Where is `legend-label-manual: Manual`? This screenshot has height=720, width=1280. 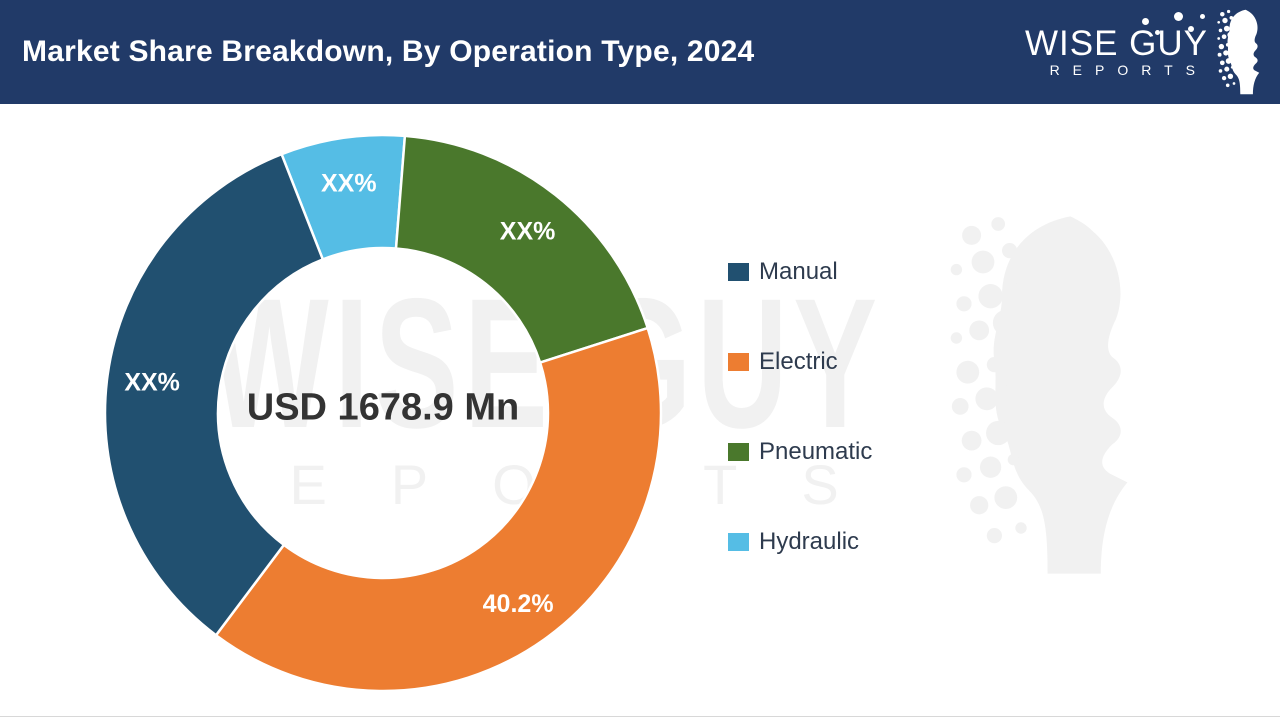
legend-label-manual: Manual is located at coordinates (798, 271).